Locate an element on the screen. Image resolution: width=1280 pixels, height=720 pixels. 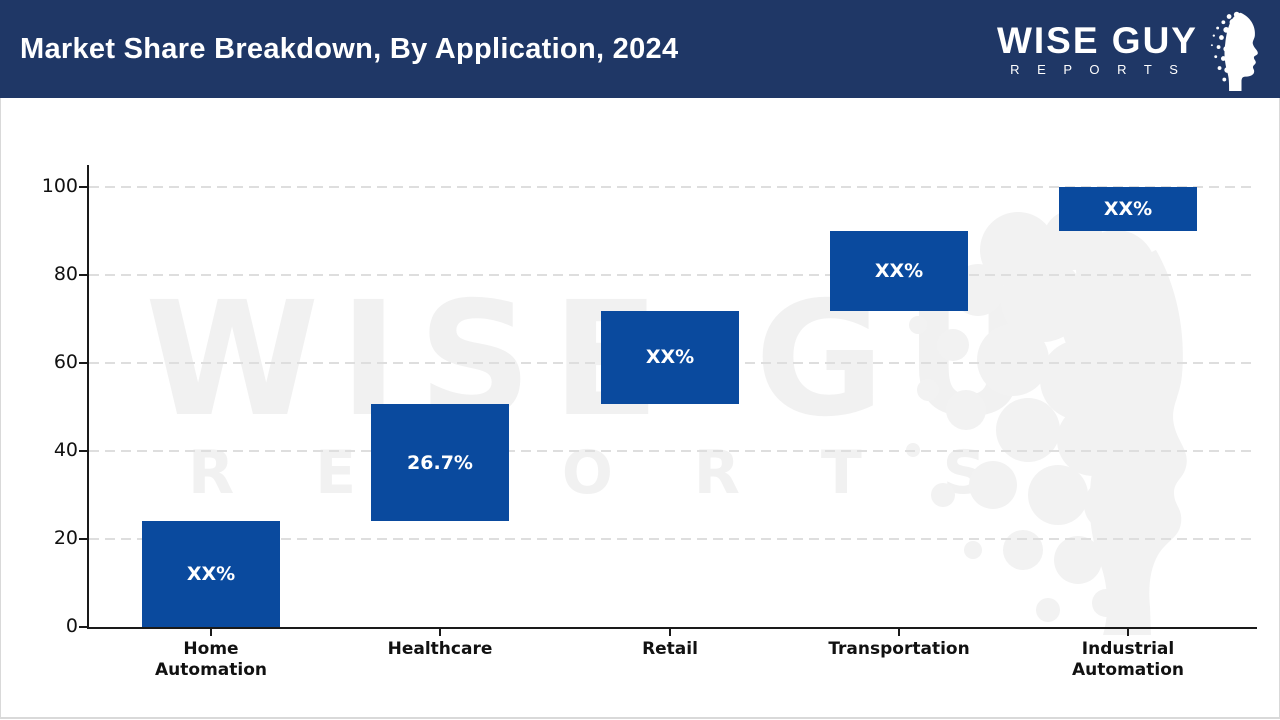
x-axis-line is located at coordinates (672, 628).